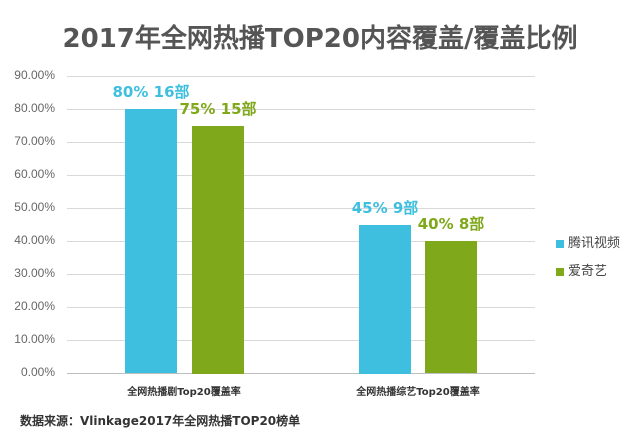  I want to click on legend-swatch-green, so click(560, 271).